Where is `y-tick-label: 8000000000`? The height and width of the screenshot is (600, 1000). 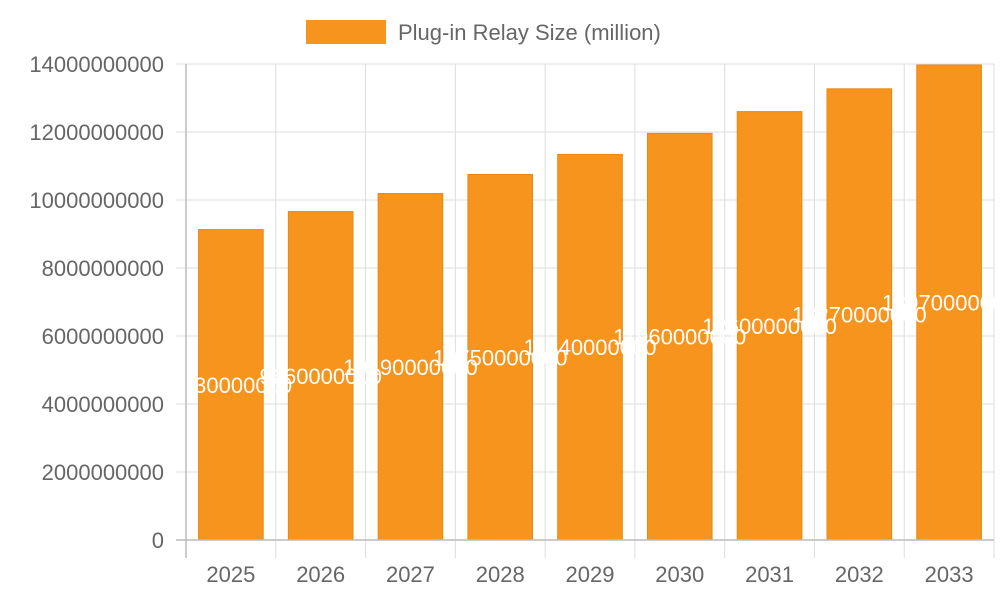 y-tick-label: 8000000000 is located at coordinates (103, 268).